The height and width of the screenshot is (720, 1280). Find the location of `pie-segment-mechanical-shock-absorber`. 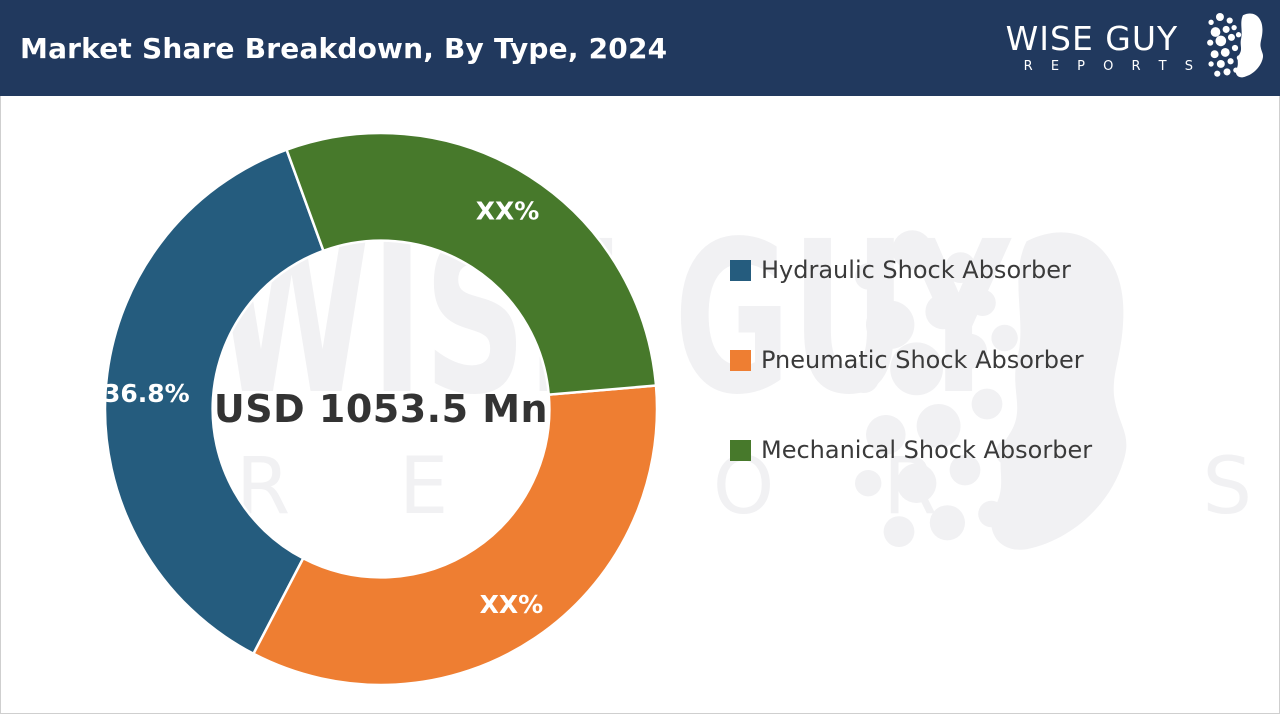

pie-segment-mechanical-shock-absorber is located at coordinates (471, 263).